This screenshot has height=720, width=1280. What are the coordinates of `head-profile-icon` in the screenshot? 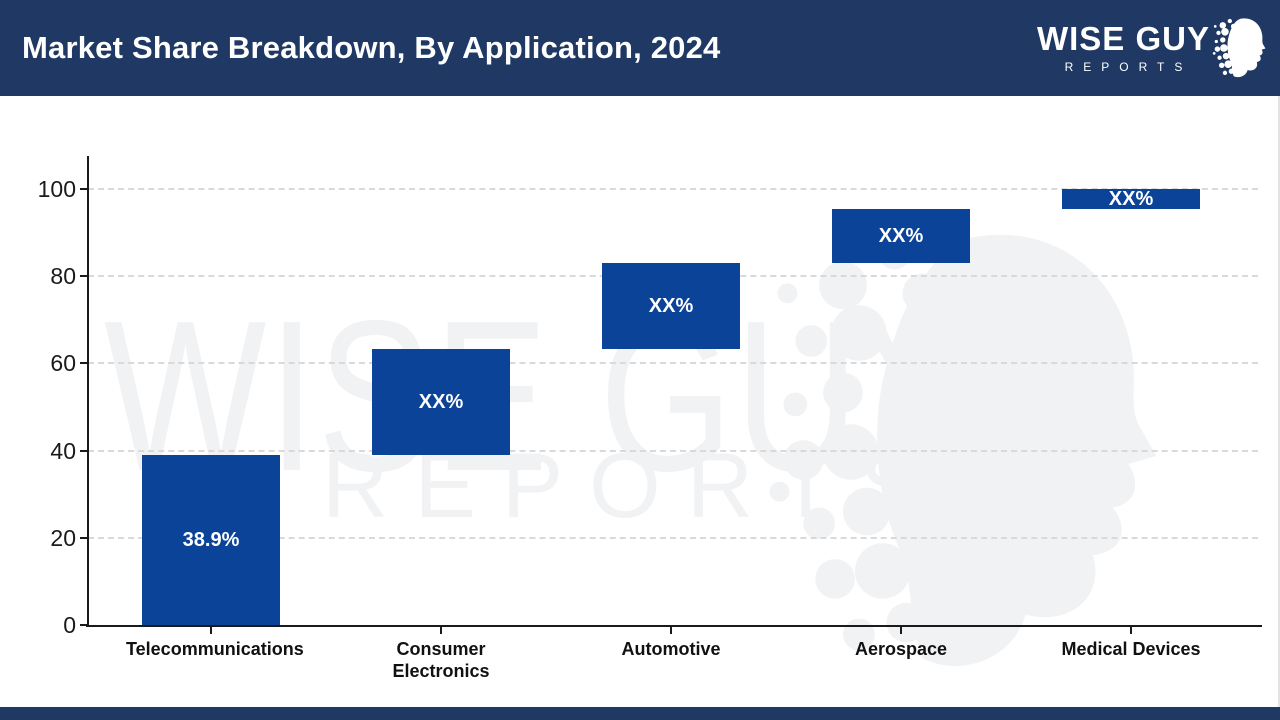 It's located at (1239, 48).